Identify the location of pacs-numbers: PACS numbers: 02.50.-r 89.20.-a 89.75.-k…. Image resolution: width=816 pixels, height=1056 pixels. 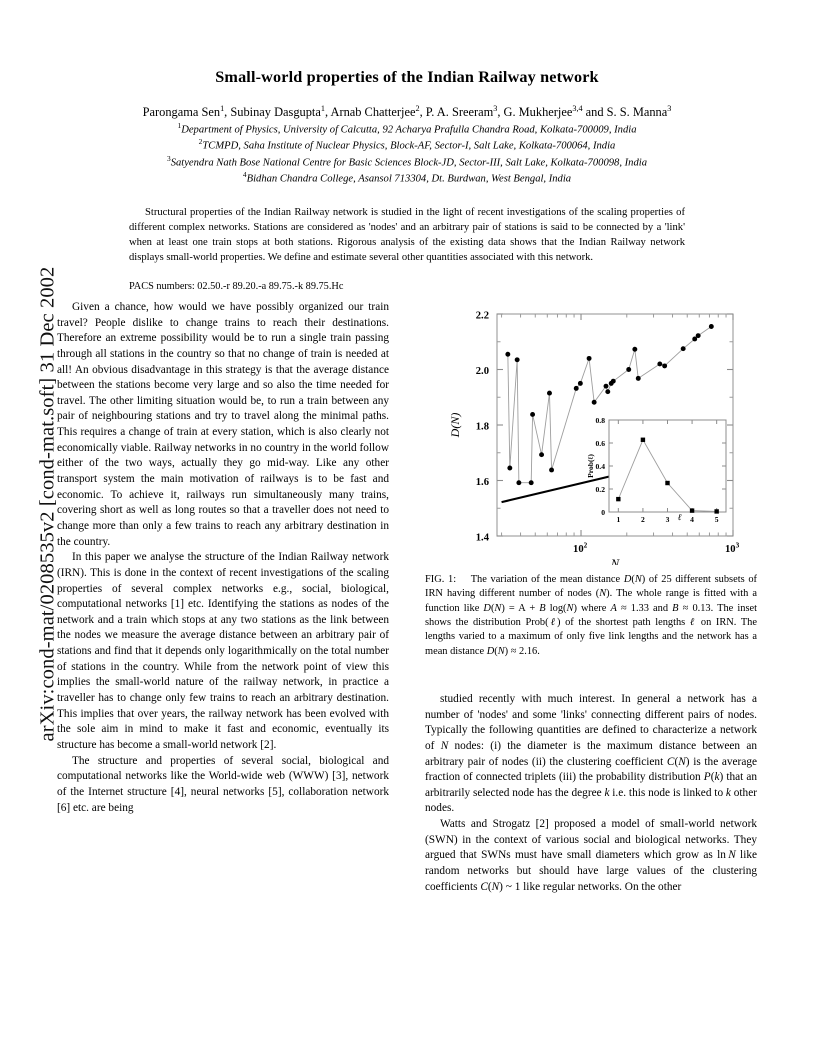
(236, 287).